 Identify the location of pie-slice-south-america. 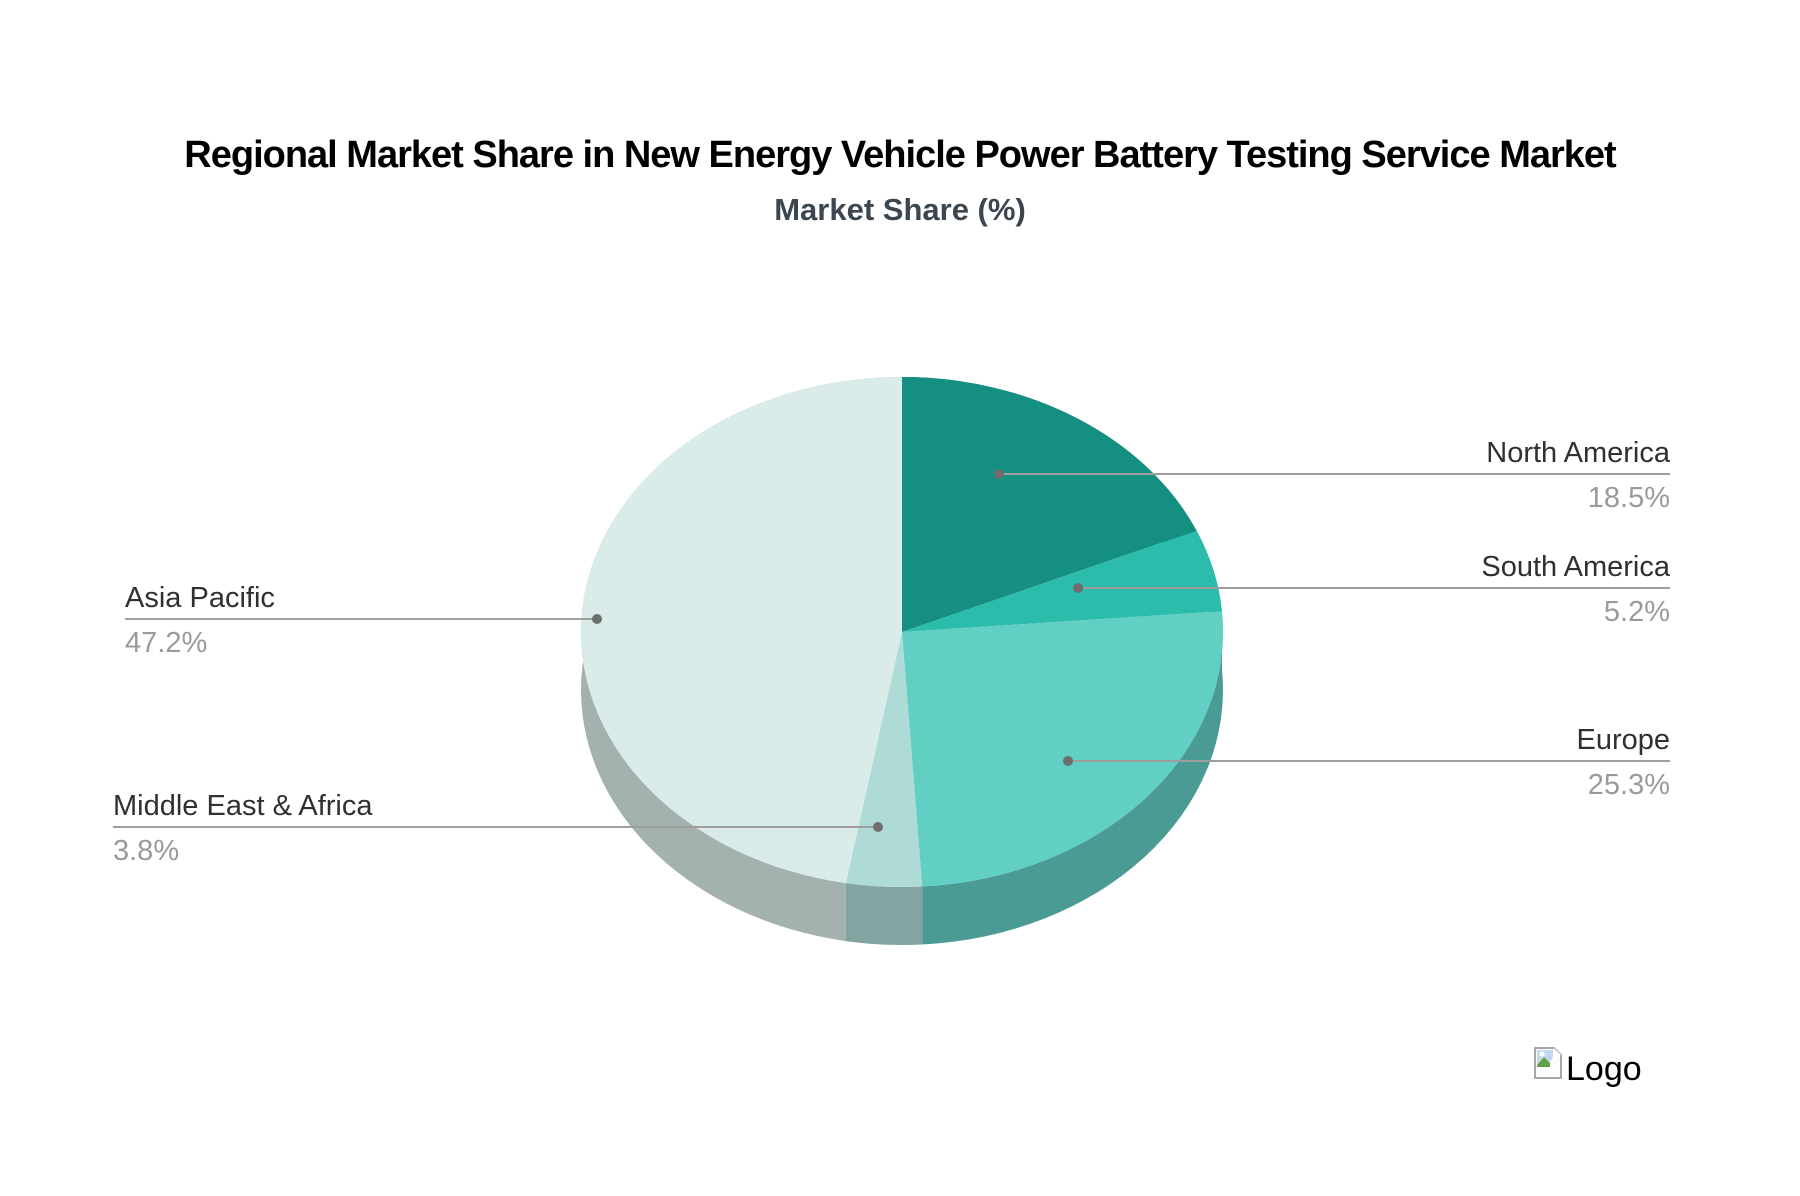
(1062, 581).